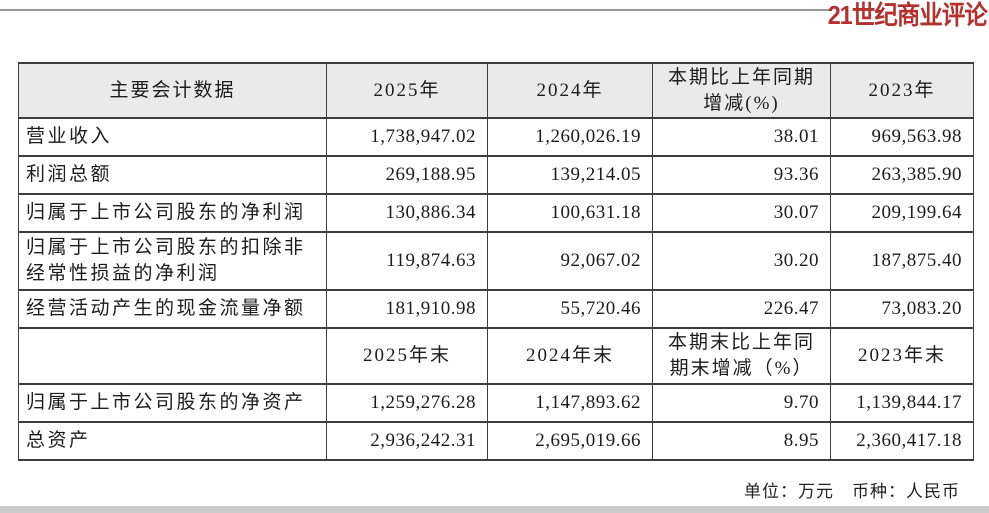 This screenshot has height=513, width=989. What do you see at coordinates (741, 137) in the screenshot?
I see `cell-value: 38.01` at bounding box center [741, 137].